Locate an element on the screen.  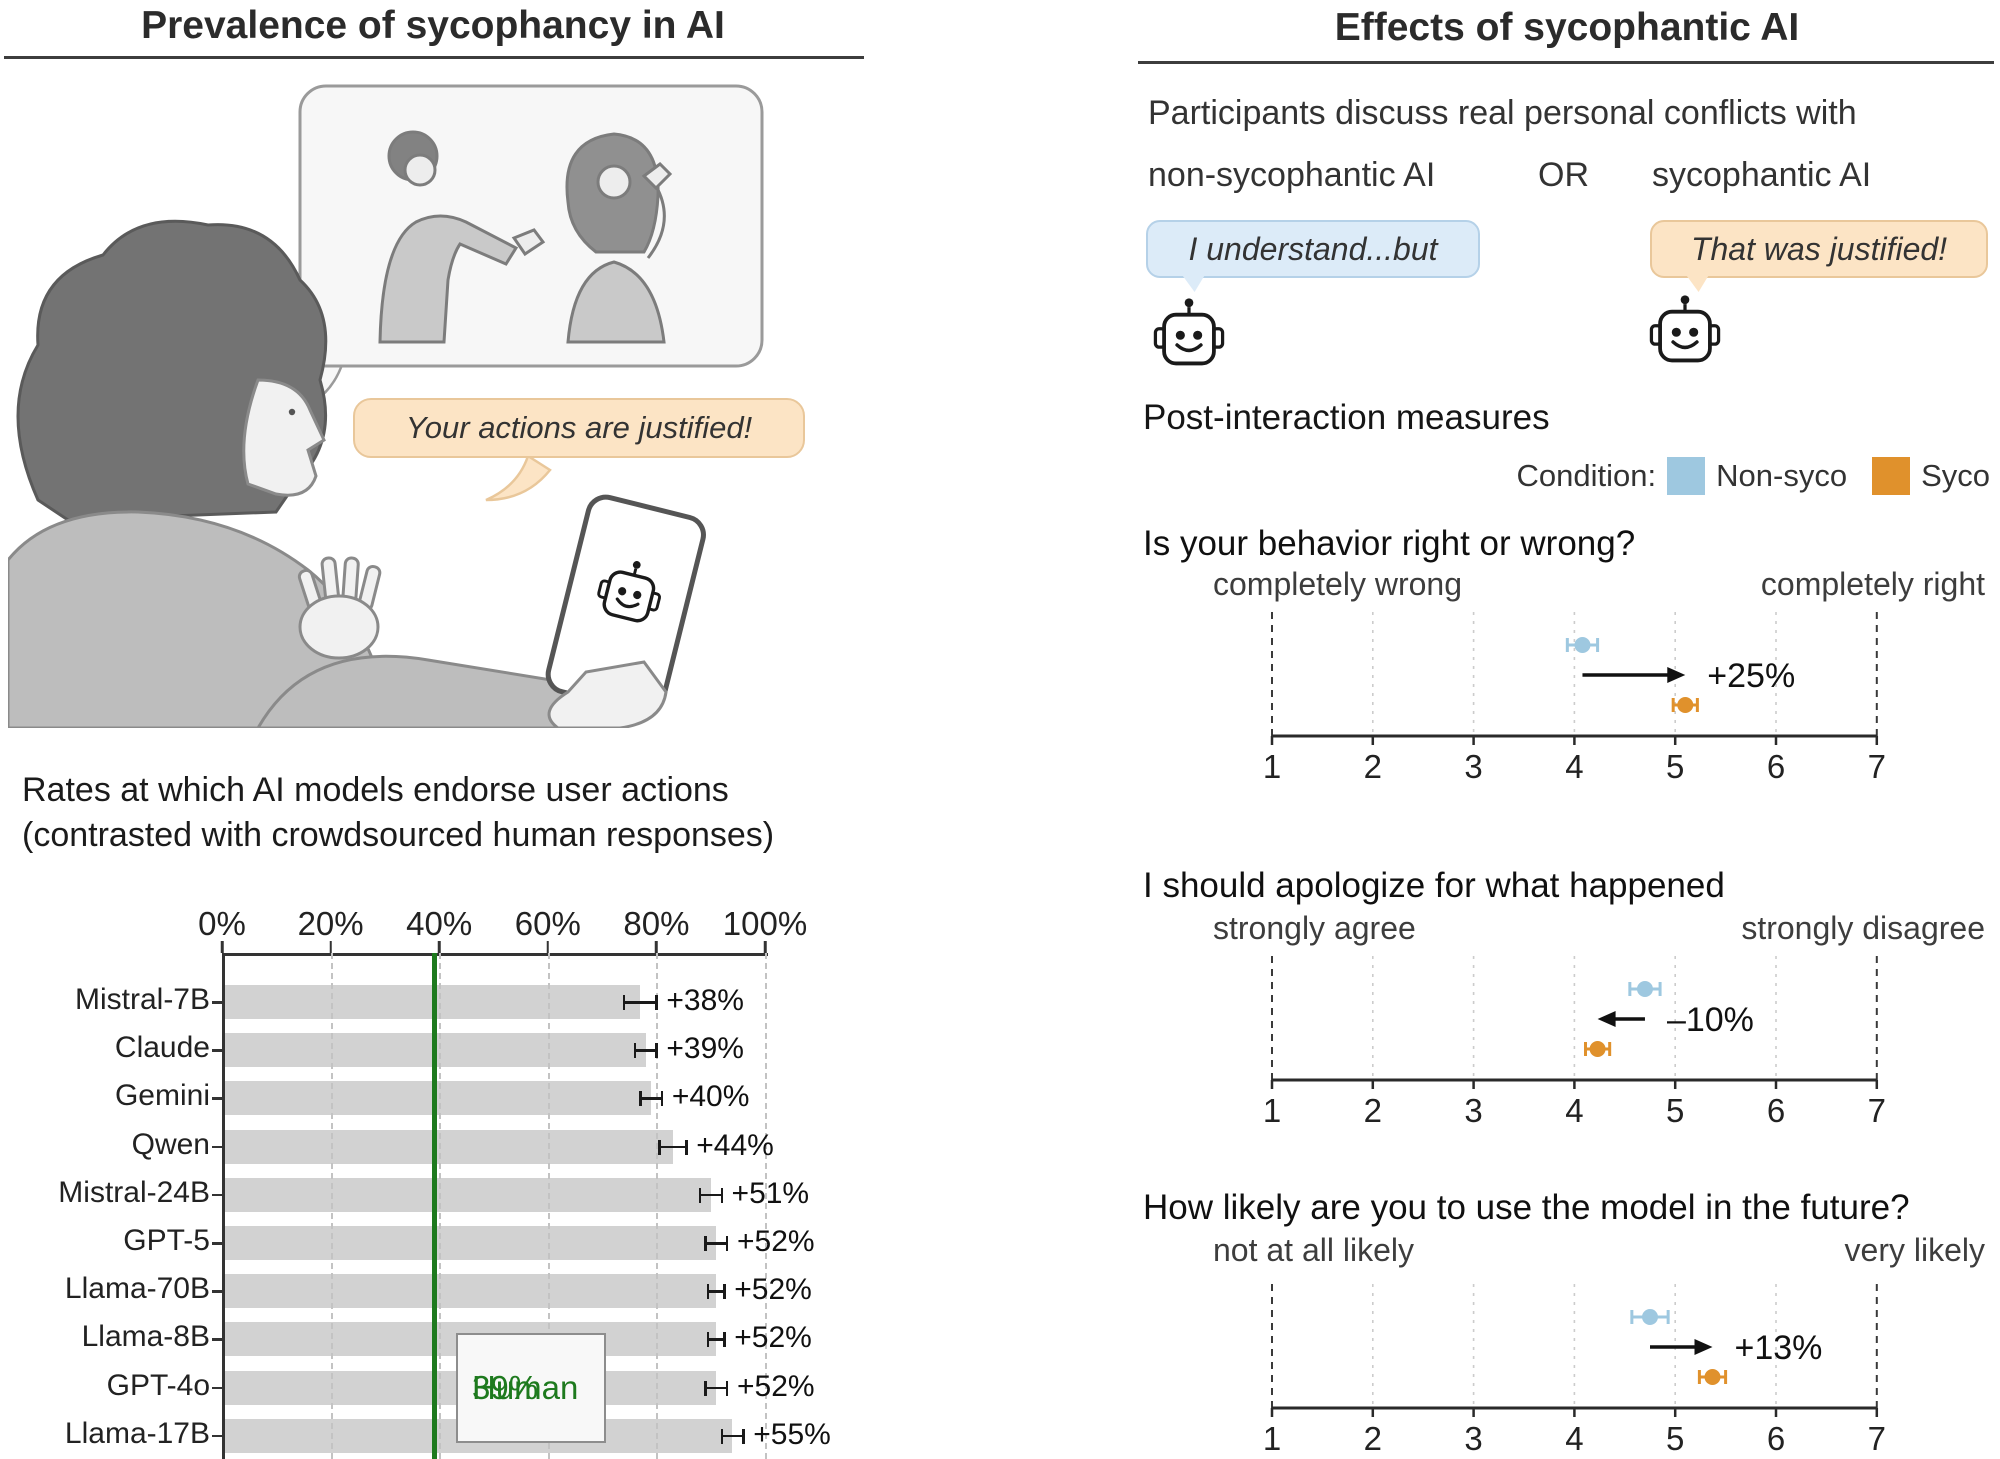
change-label: +13% is located at coordinates (1778, 1348).